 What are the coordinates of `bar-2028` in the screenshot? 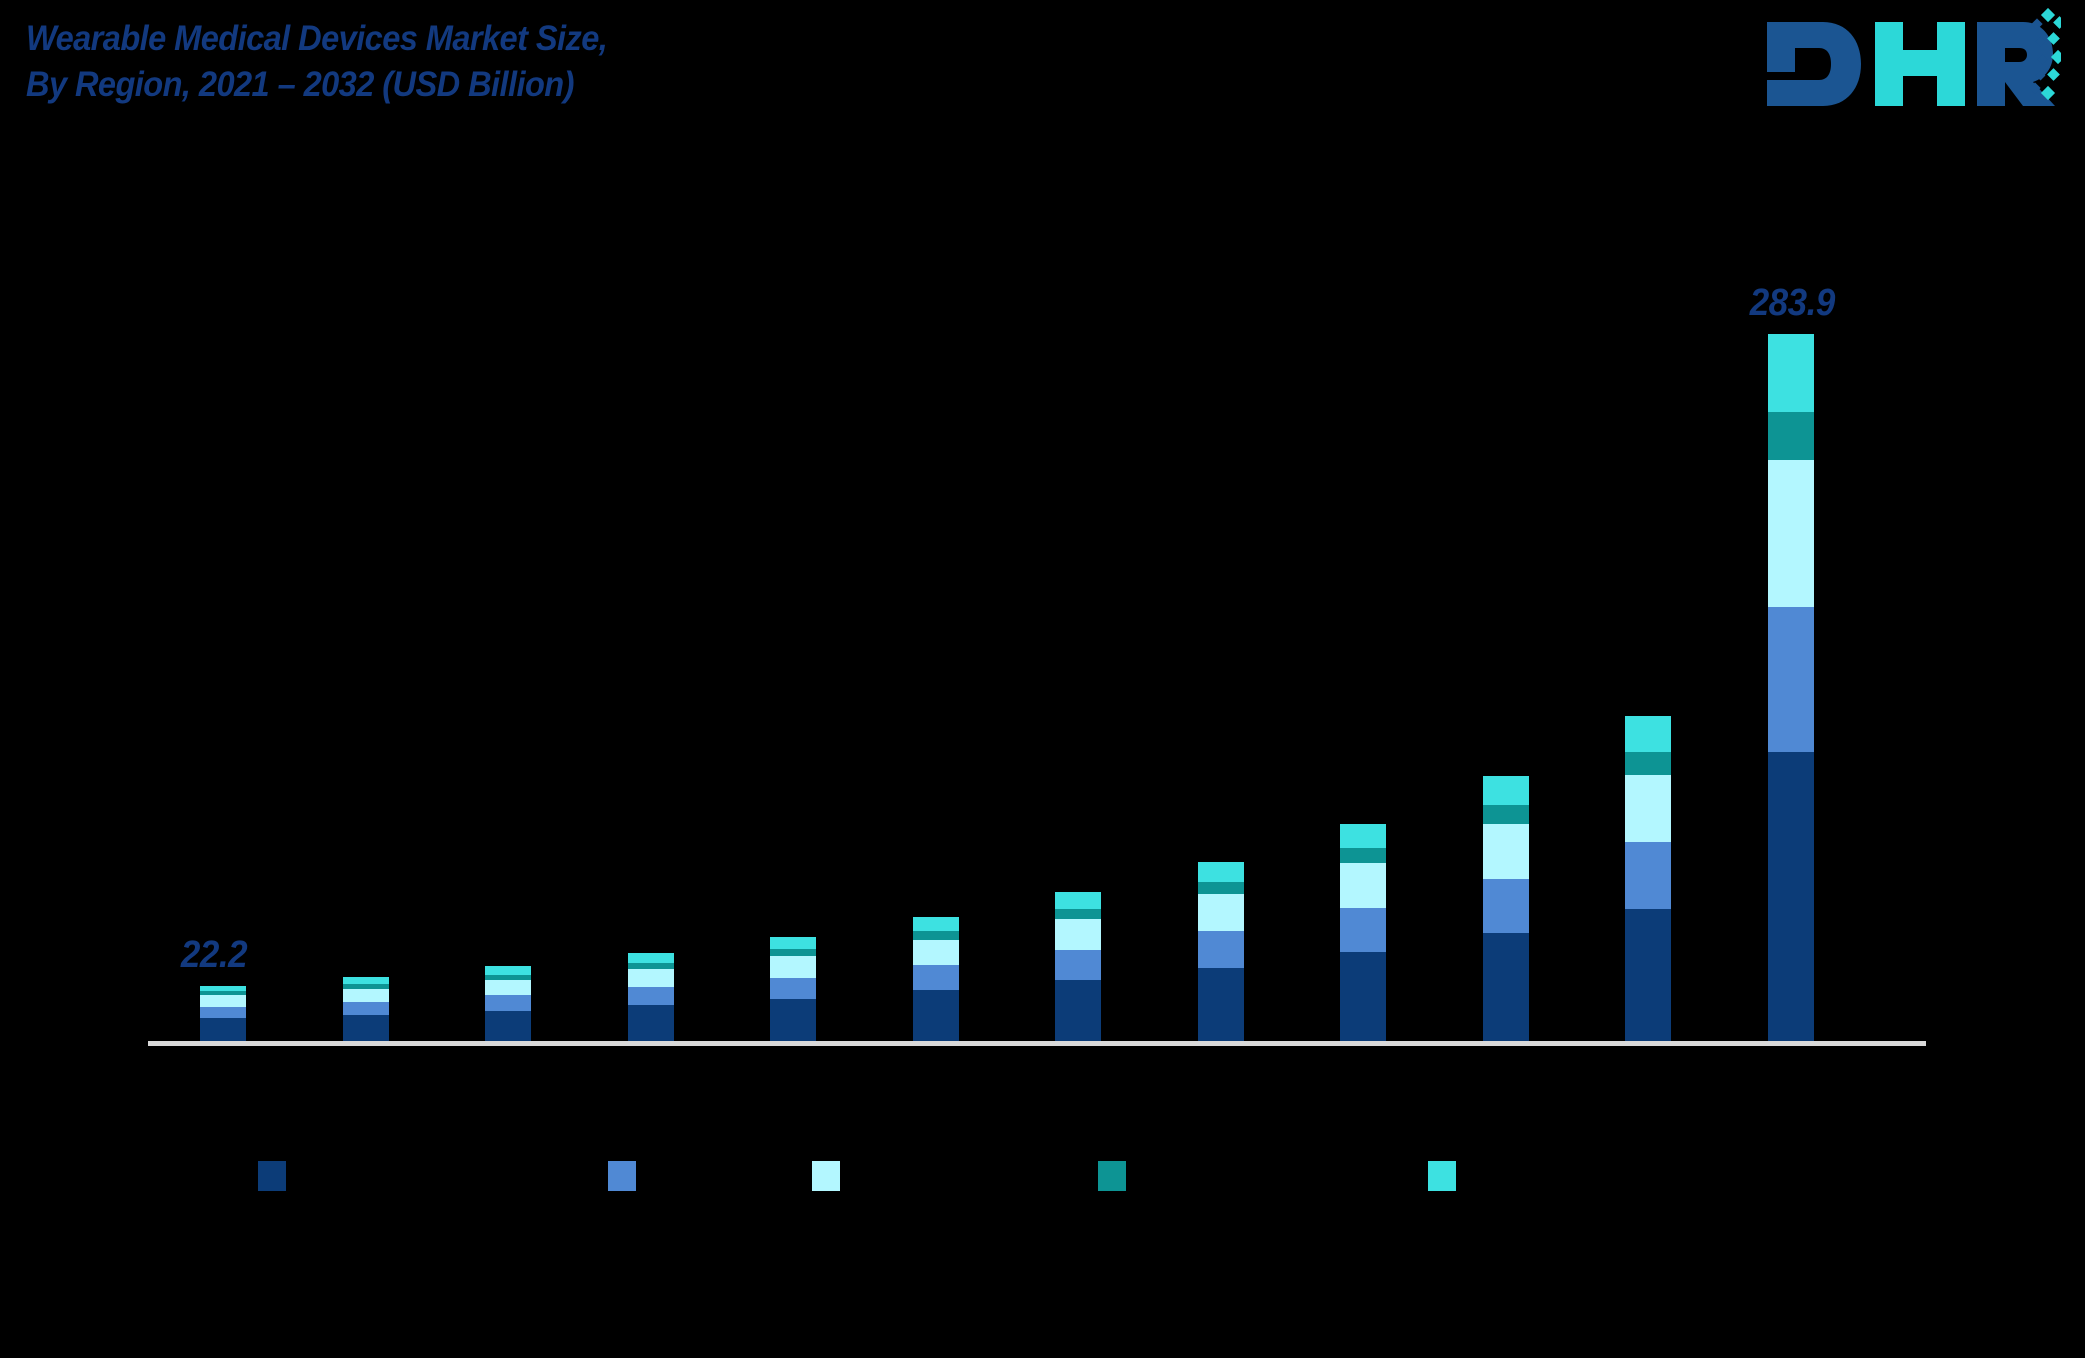 It's located at (1220, 951).